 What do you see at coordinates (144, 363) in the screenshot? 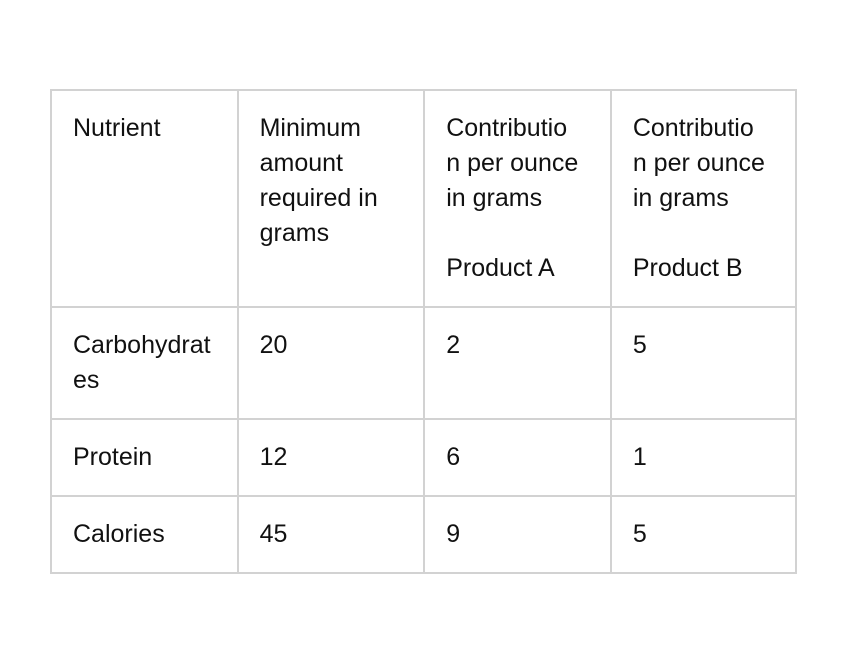
I see `cell-nutrient-name: Carbohydrat es` at bounding box center [144, 363].